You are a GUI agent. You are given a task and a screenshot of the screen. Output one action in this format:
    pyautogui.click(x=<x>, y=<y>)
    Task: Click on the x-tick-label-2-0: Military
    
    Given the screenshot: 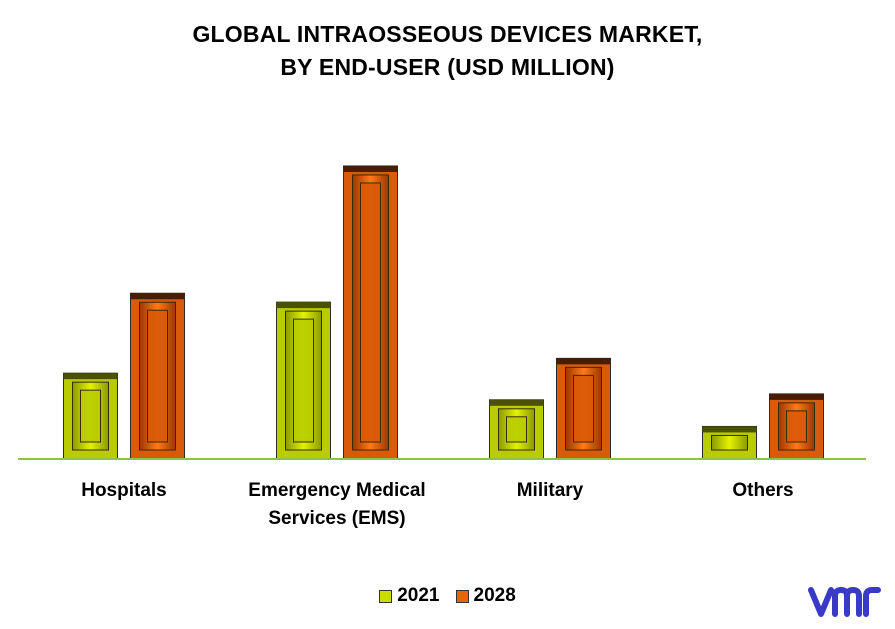 What is the action you would take?
    pyautogui.click(x=550, y=490)
    